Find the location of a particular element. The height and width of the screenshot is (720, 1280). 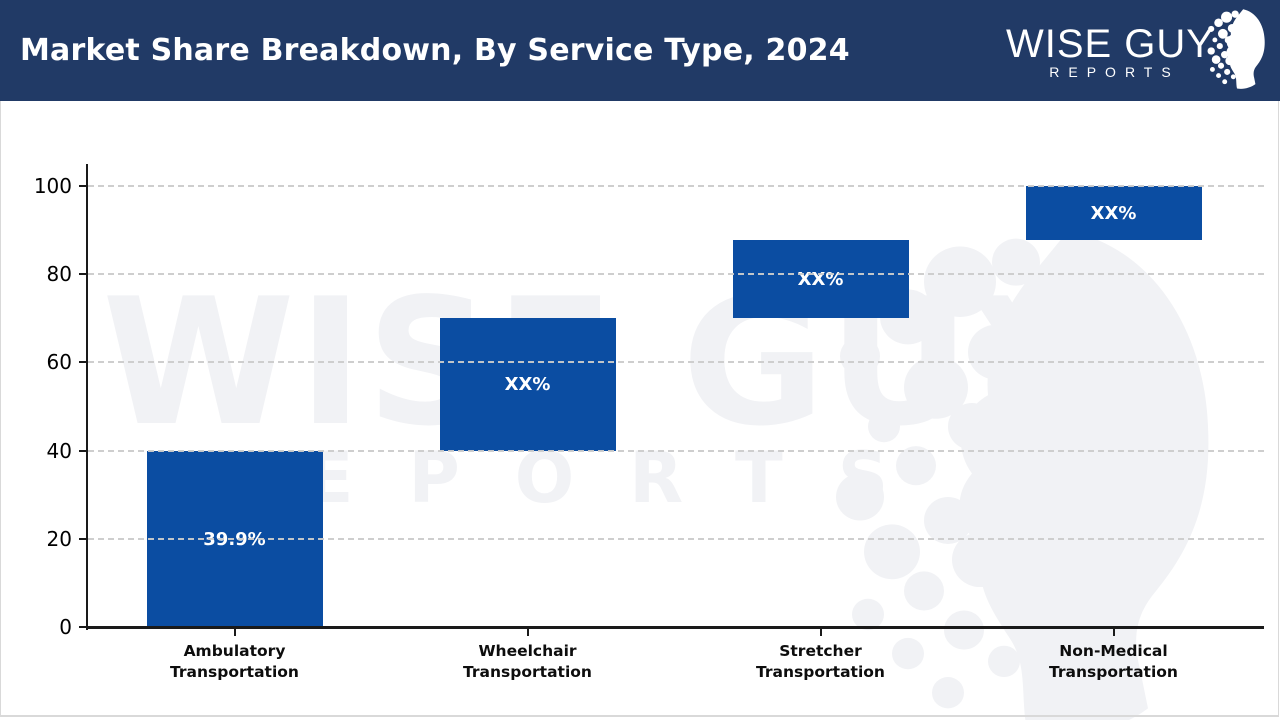

brand-name: WISE GUY is located at coordinates (1109, 44).